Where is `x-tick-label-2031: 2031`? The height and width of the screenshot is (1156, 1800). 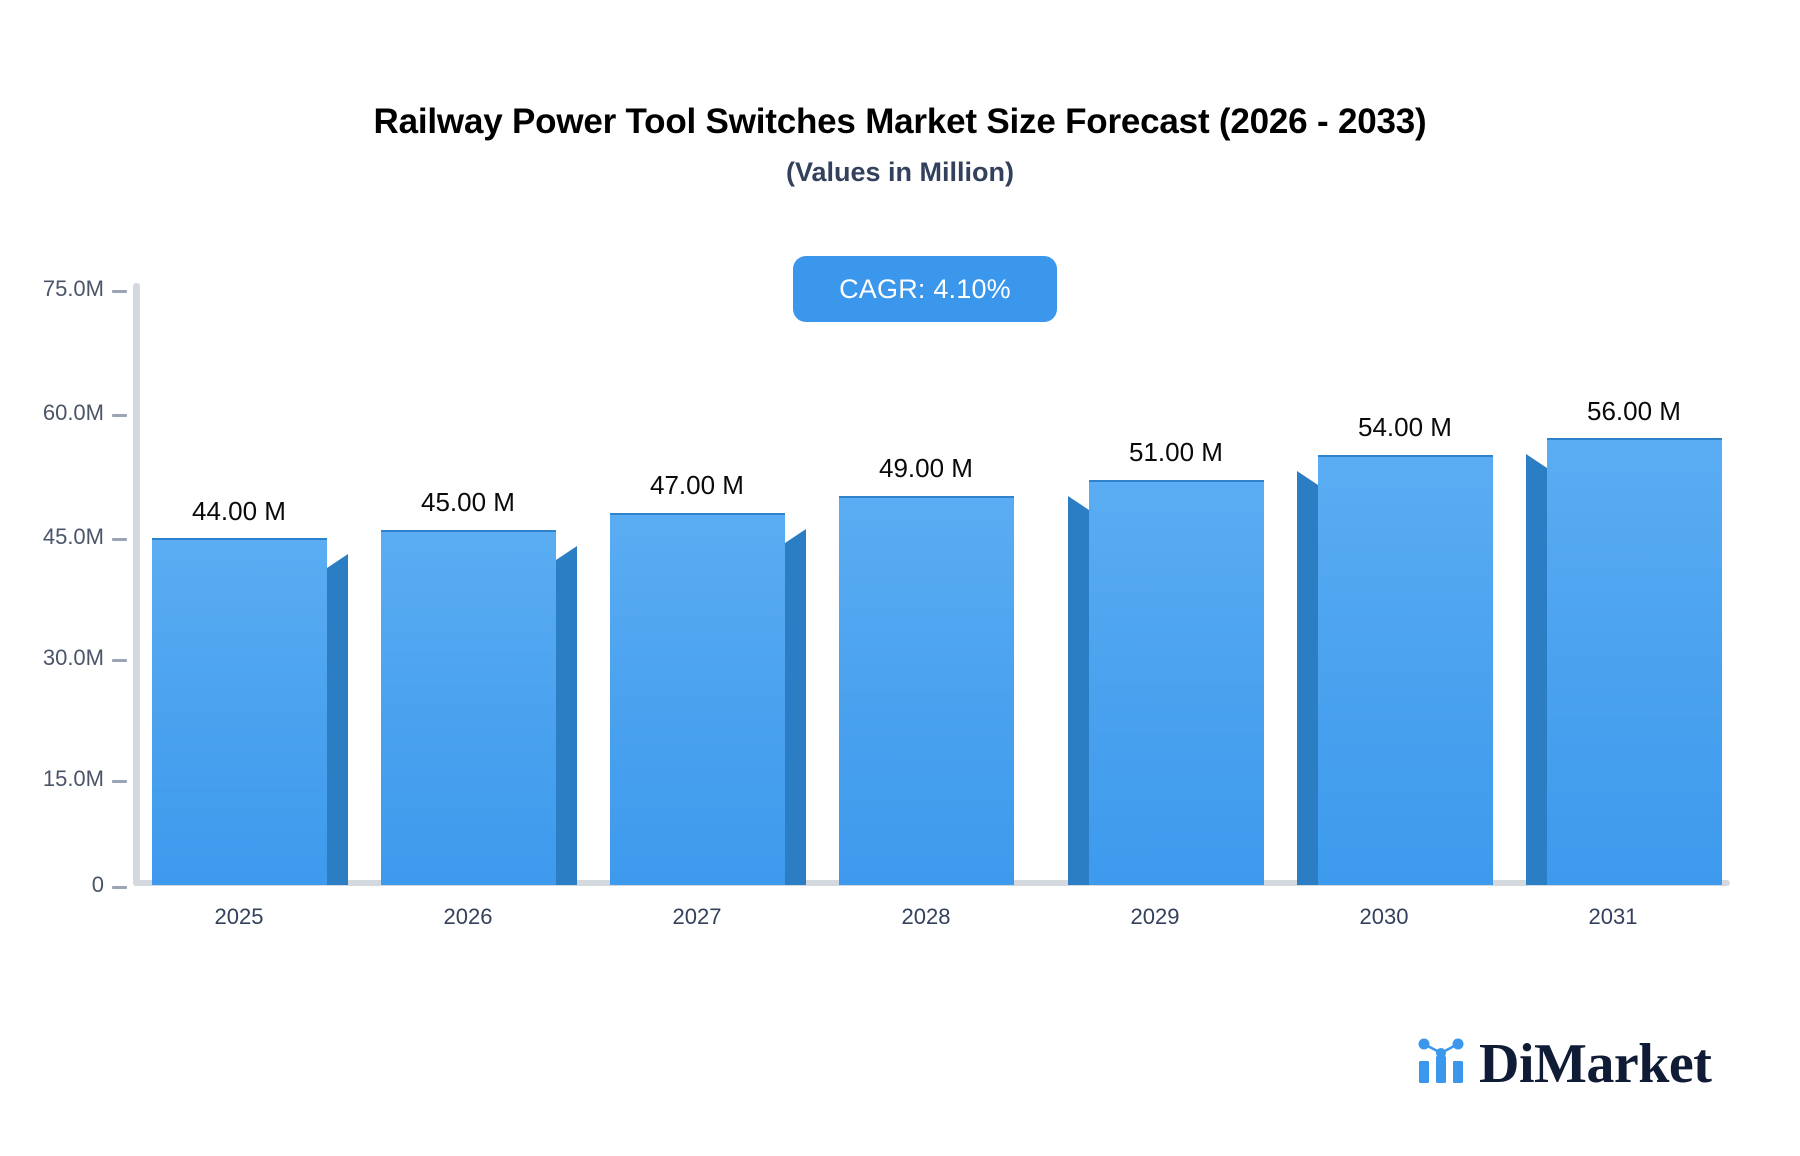
x-tick-label-2031: 2031 is located at coordinates (1613, 916).